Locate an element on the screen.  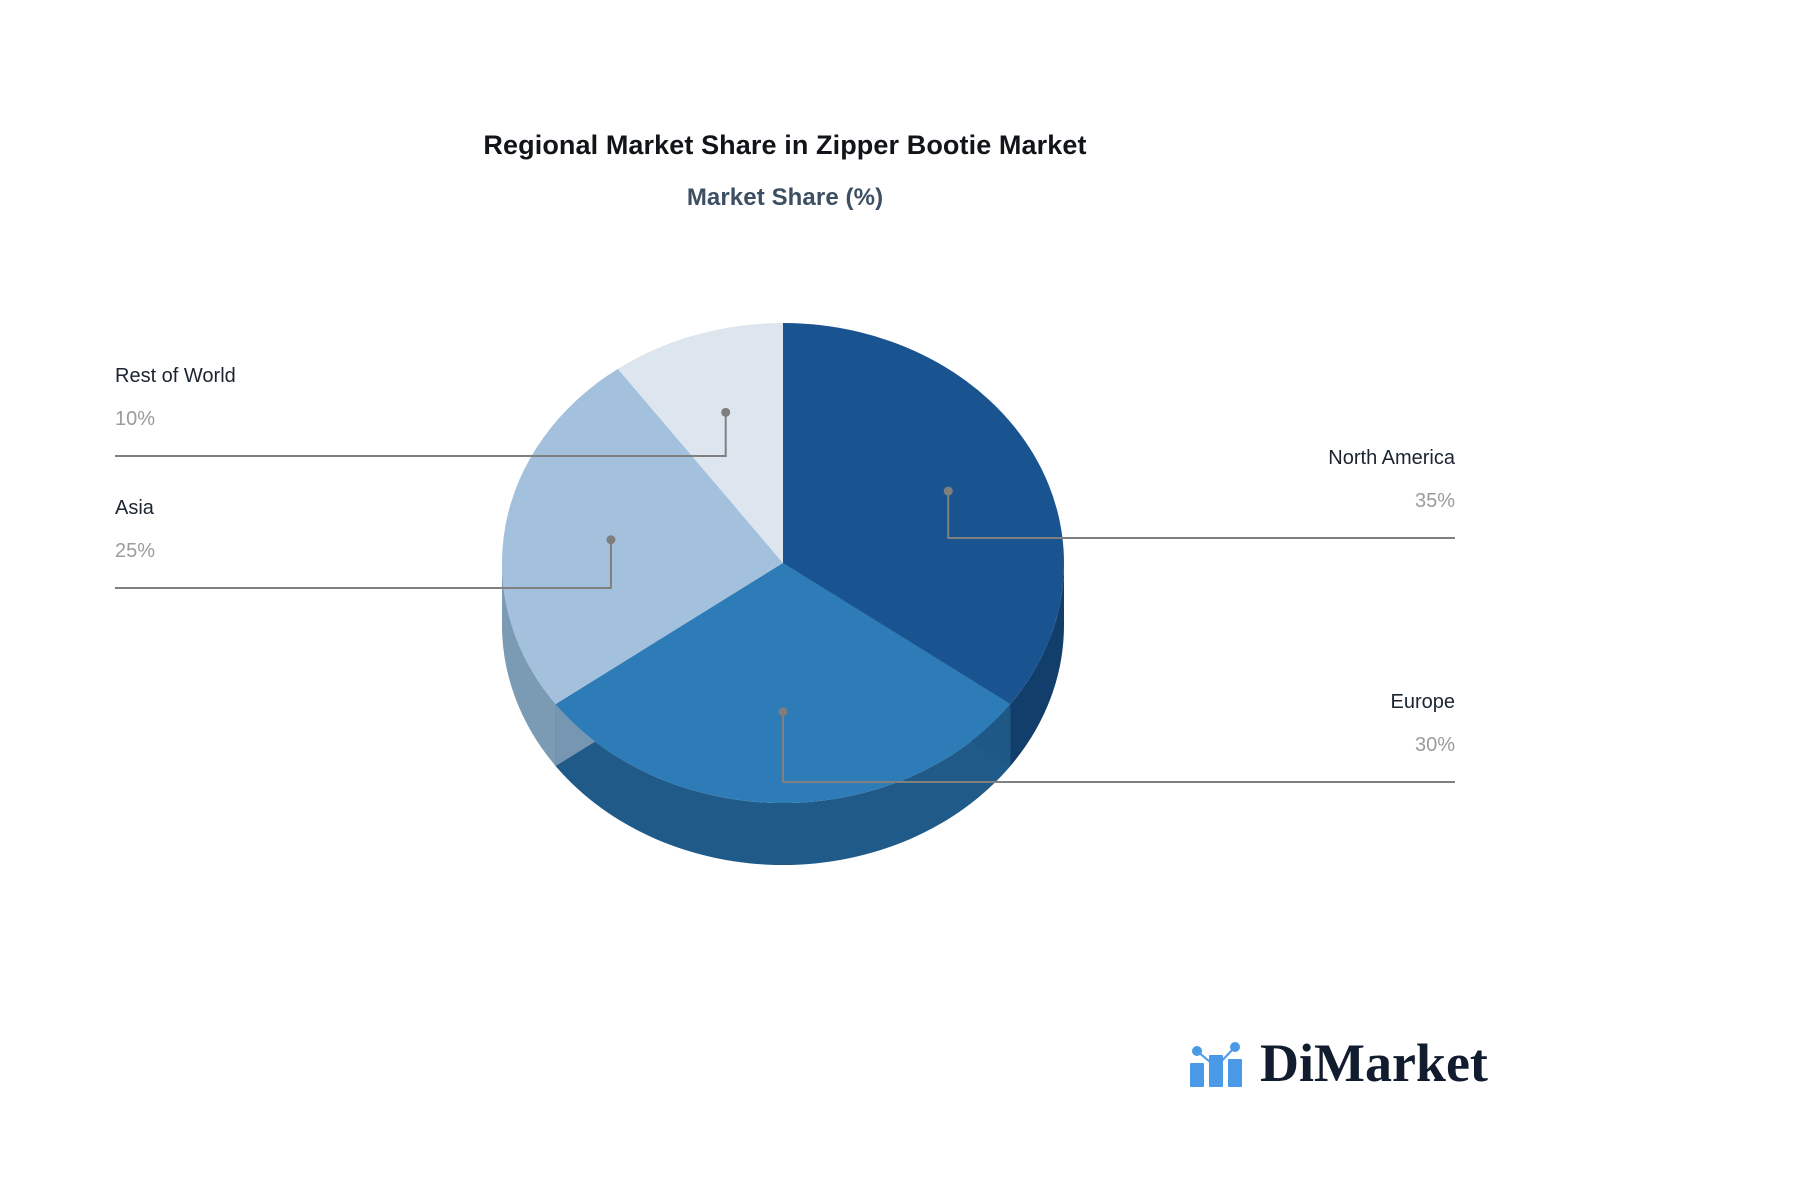
callout-asia: Asia 25% is located at coordinates (265, 529).